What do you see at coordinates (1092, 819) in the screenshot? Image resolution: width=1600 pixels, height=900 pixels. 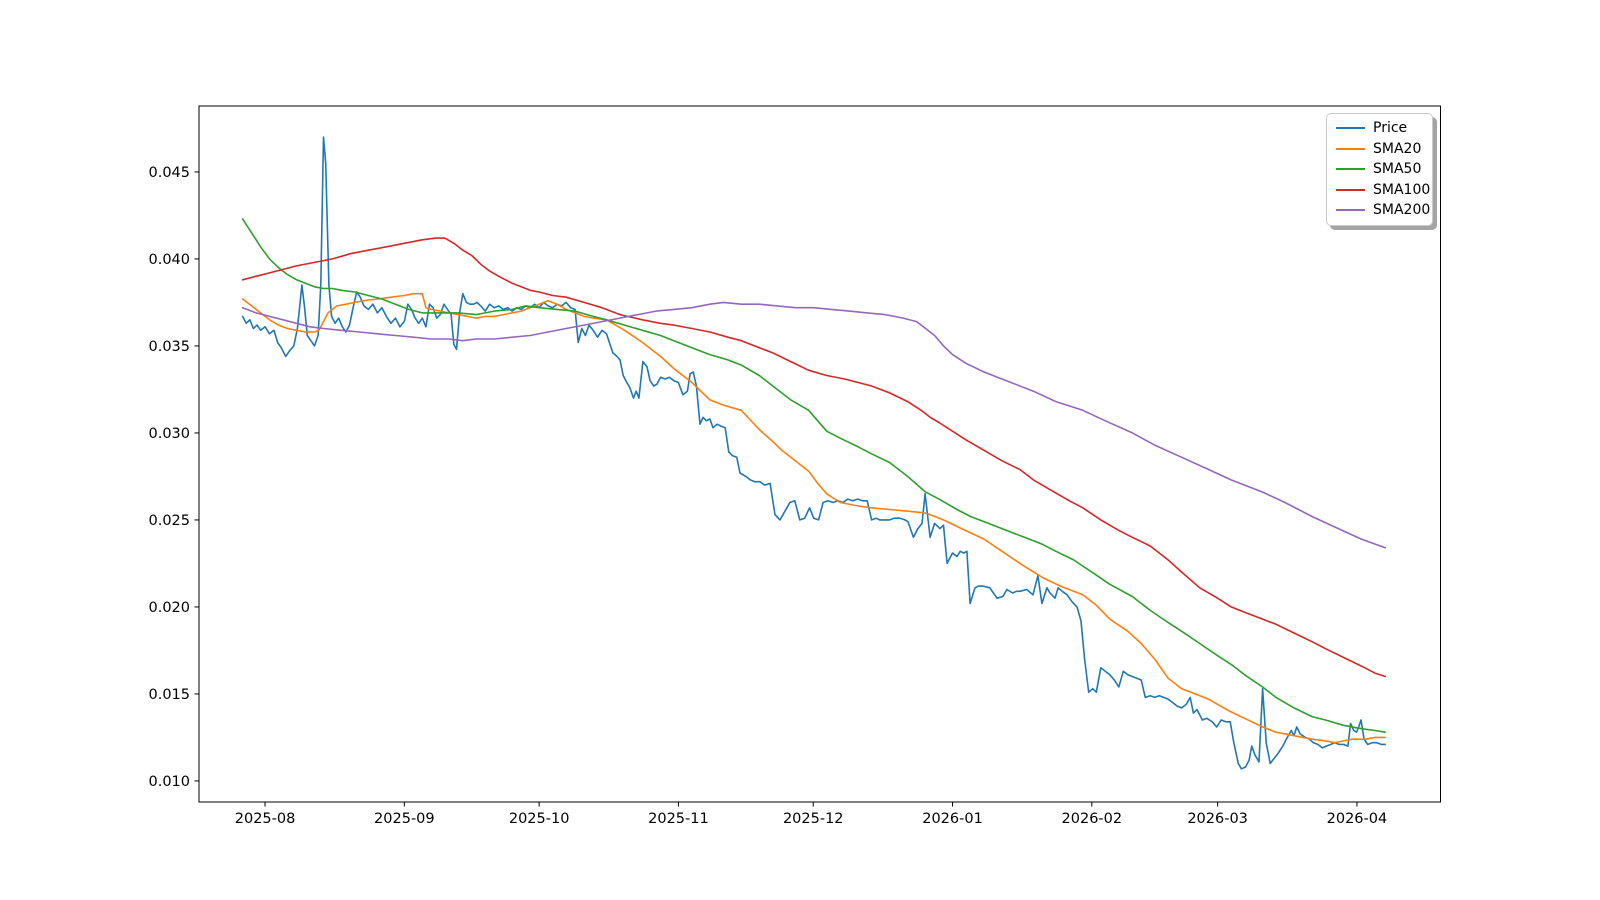 I see `x-tick-label: 2026-02` at bounding box center [1092, 819].